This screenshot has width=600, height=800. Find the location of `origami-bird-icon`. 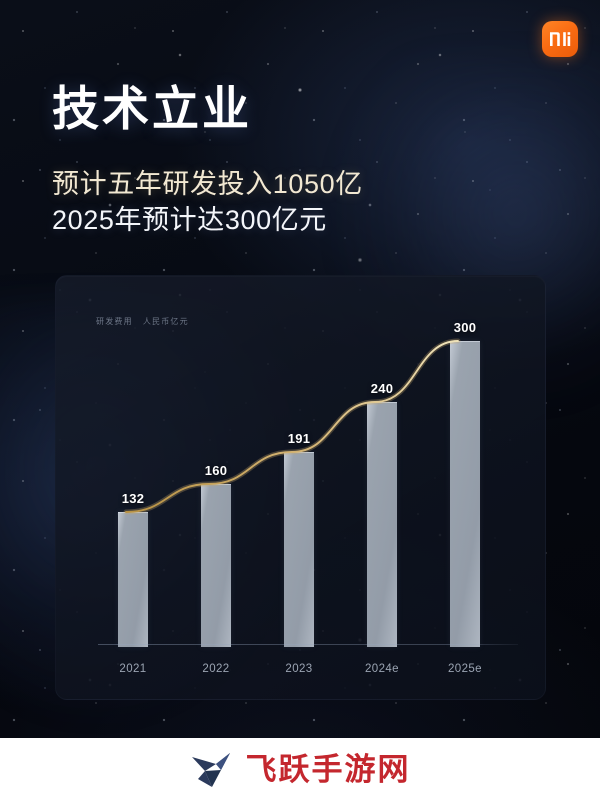

origami-bird-icon is located at coordinates (210, 770).